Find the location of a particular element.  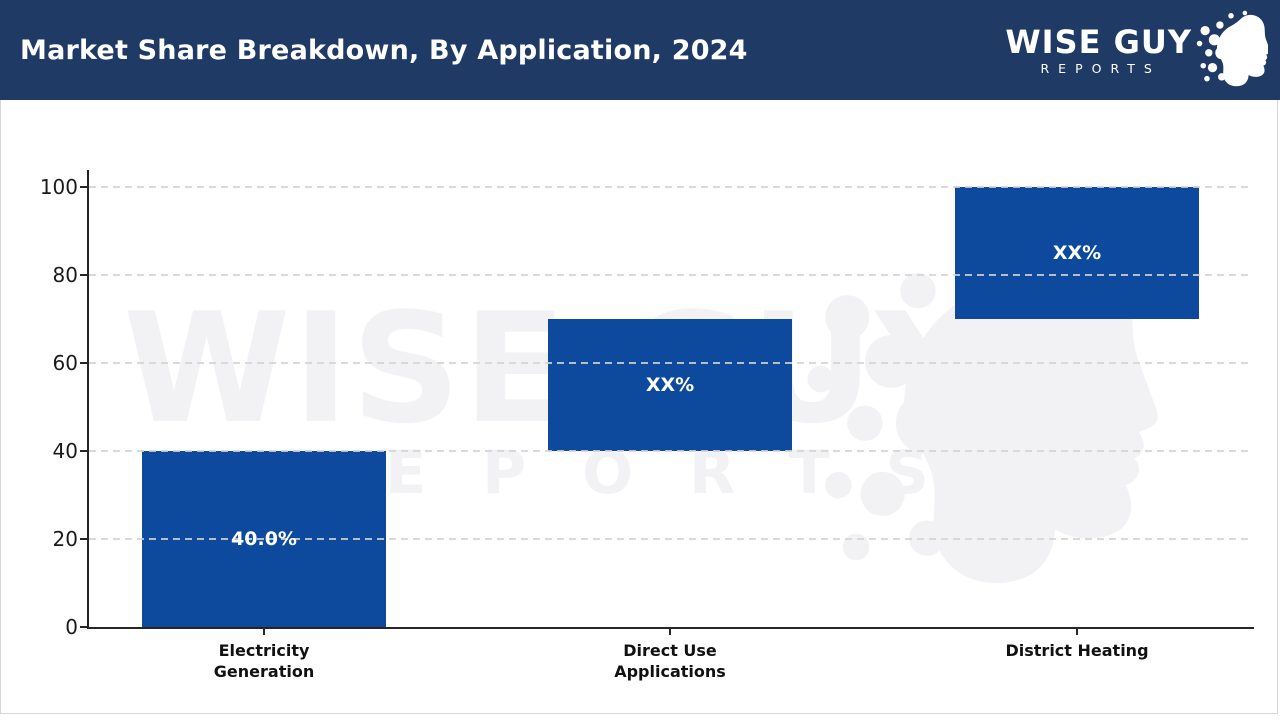

x-axis-line is located at coordinates (670, 628).